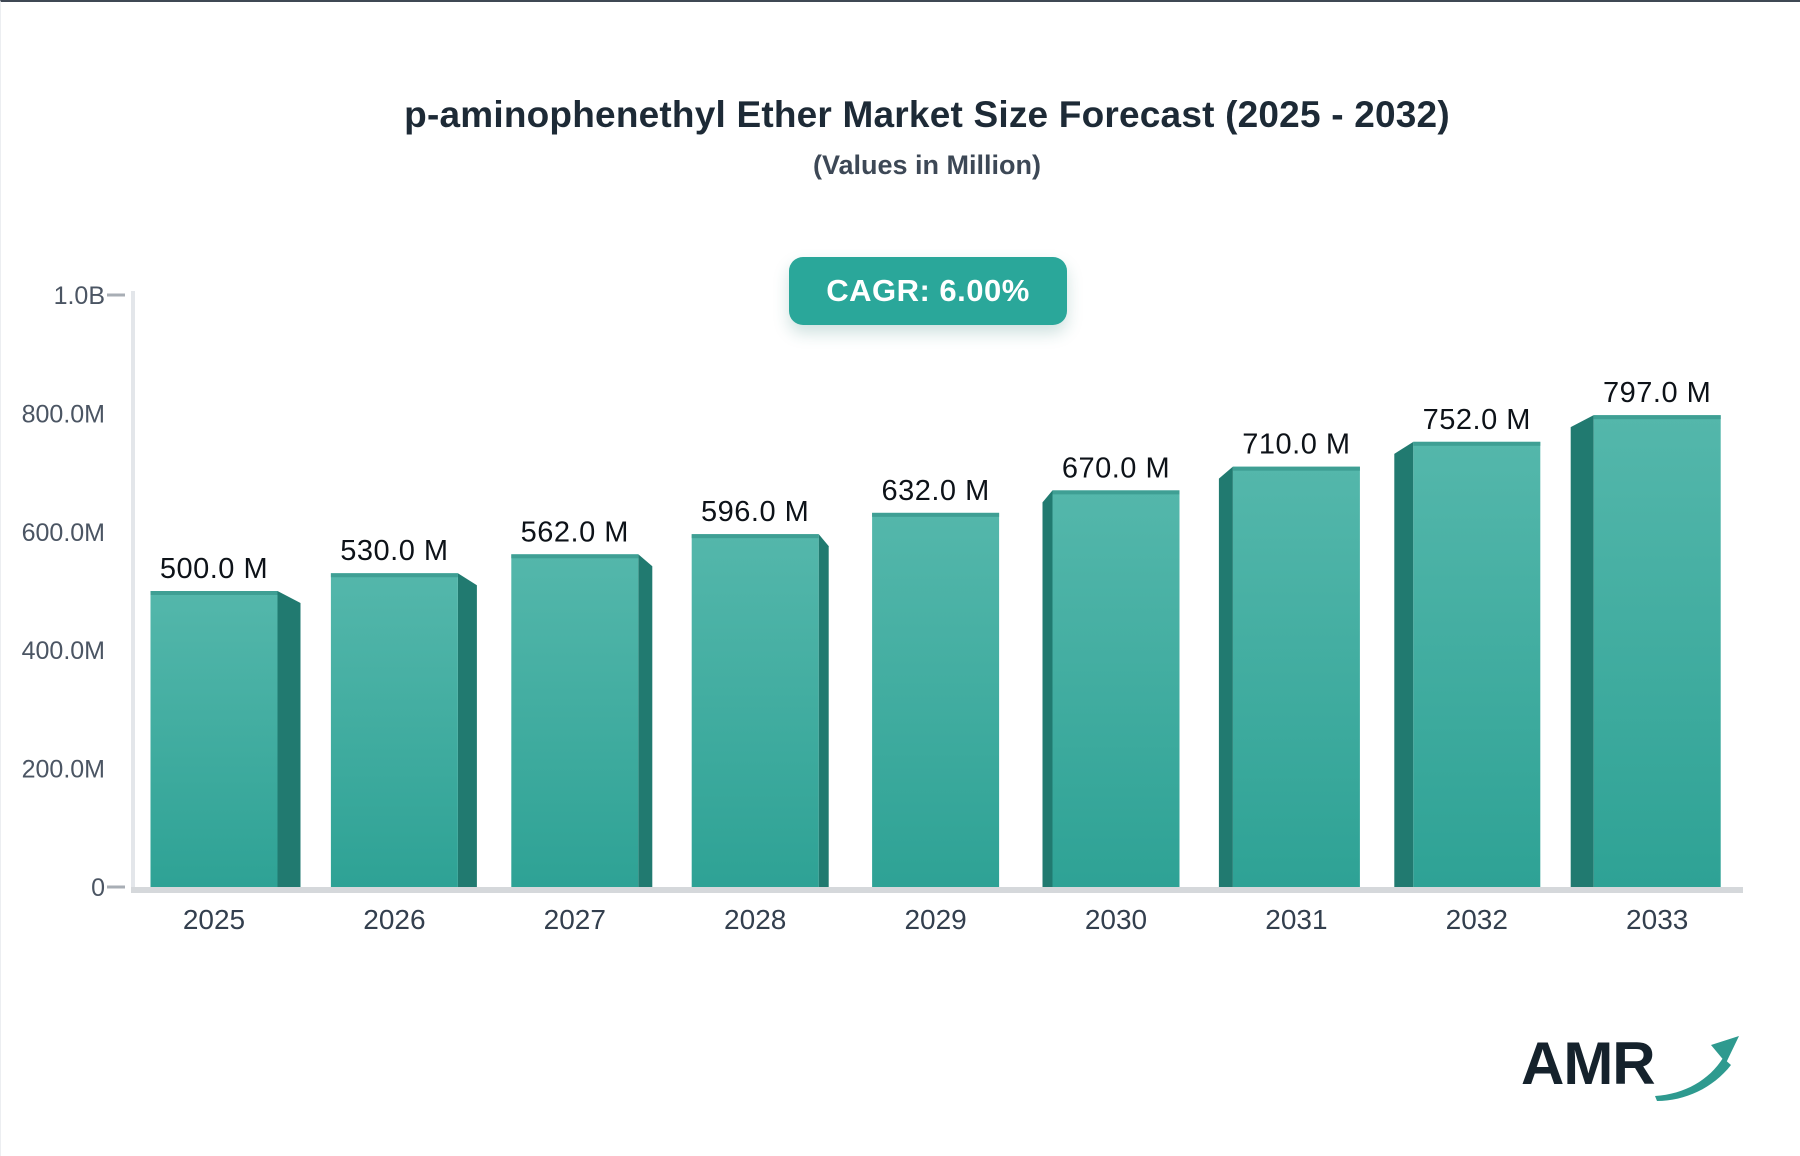 This screenshot has width=1800, height=1156. I want to click on cagr-badge: CAGR: 6.00%, so click(928, 291).